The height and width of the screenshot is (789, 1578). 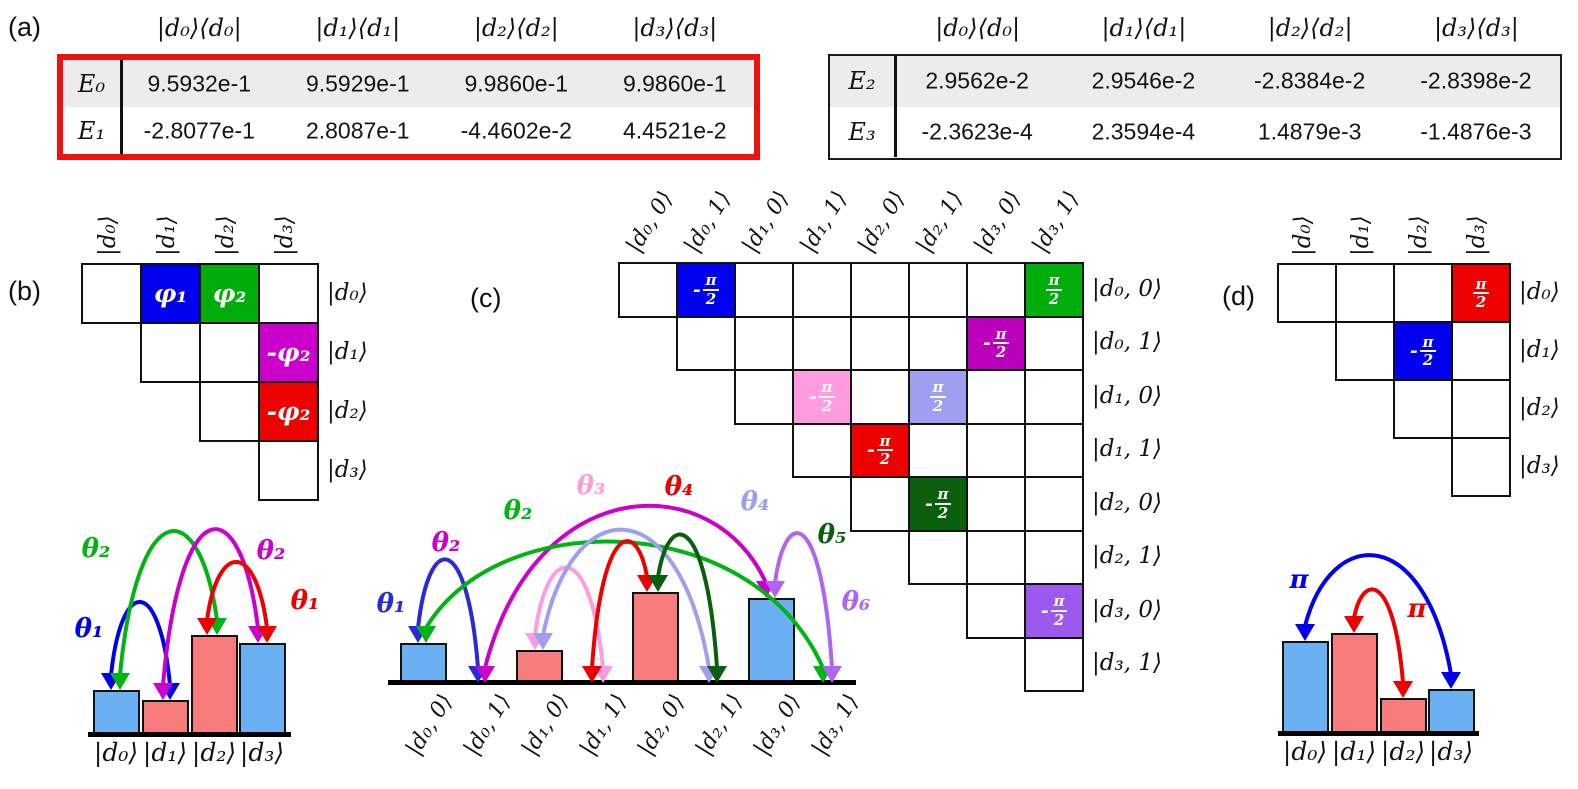 I want to click on table-value-cell: 9.9860e-1, so click(x=516, y=83).